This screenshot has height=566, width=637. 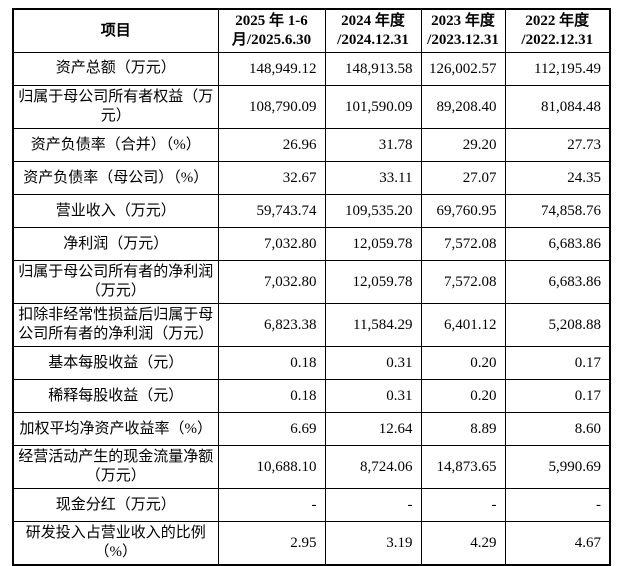 I want to click on header-period-line1: 2024 年度, so click(x=373, y=21).